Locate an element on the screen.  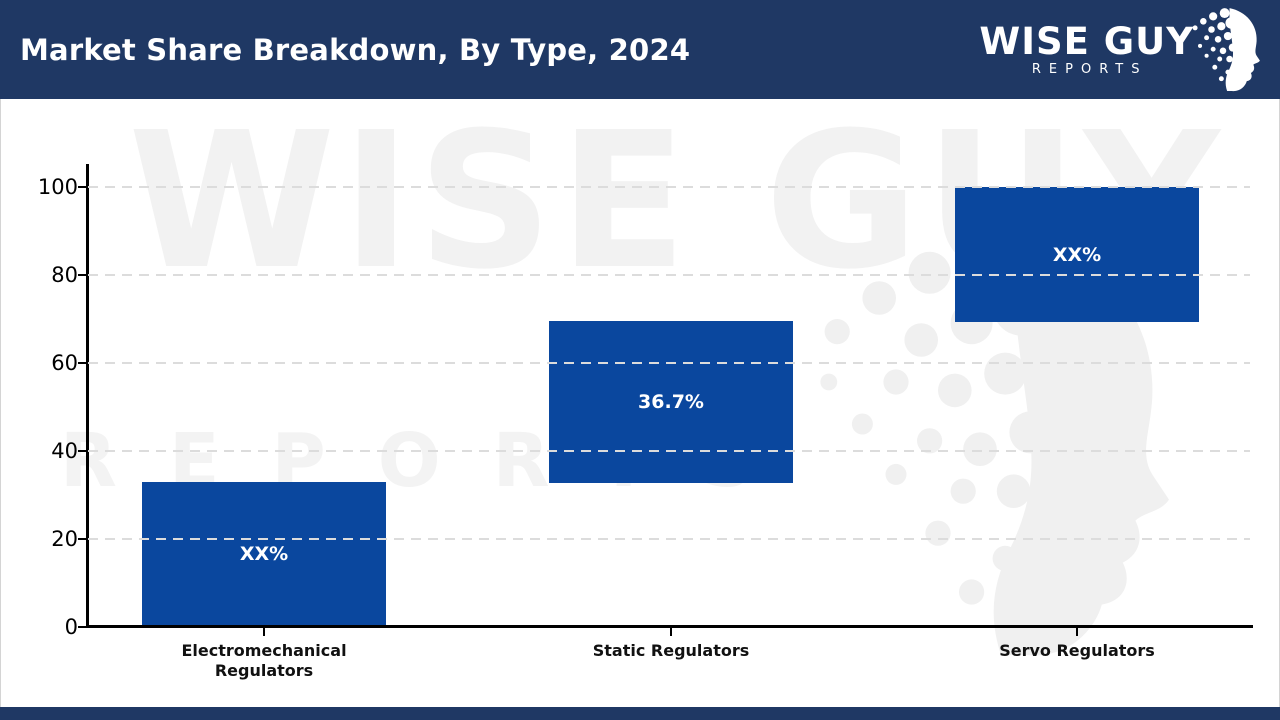
y-tick-label: 20 is located at coordinates (64, 539).